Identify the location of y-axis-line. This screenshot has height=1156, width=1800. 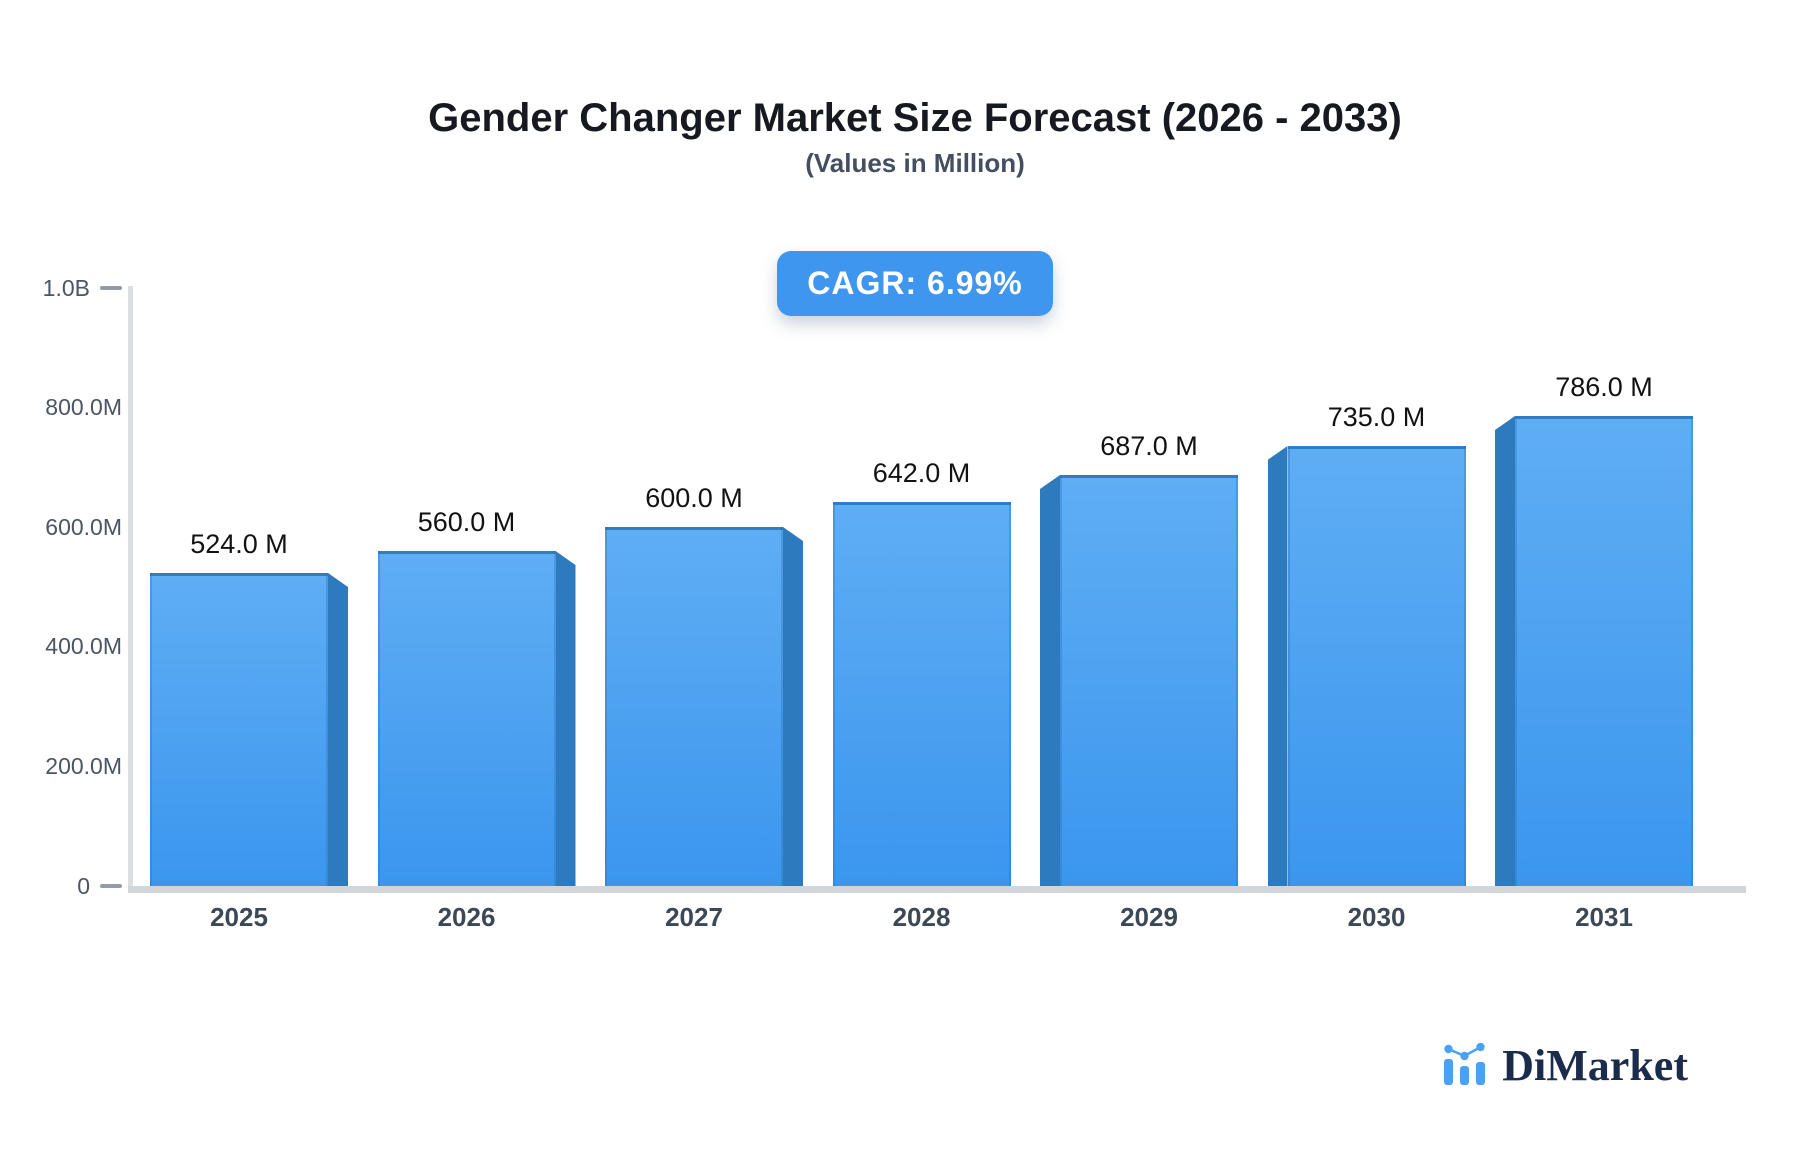
(130, 586).